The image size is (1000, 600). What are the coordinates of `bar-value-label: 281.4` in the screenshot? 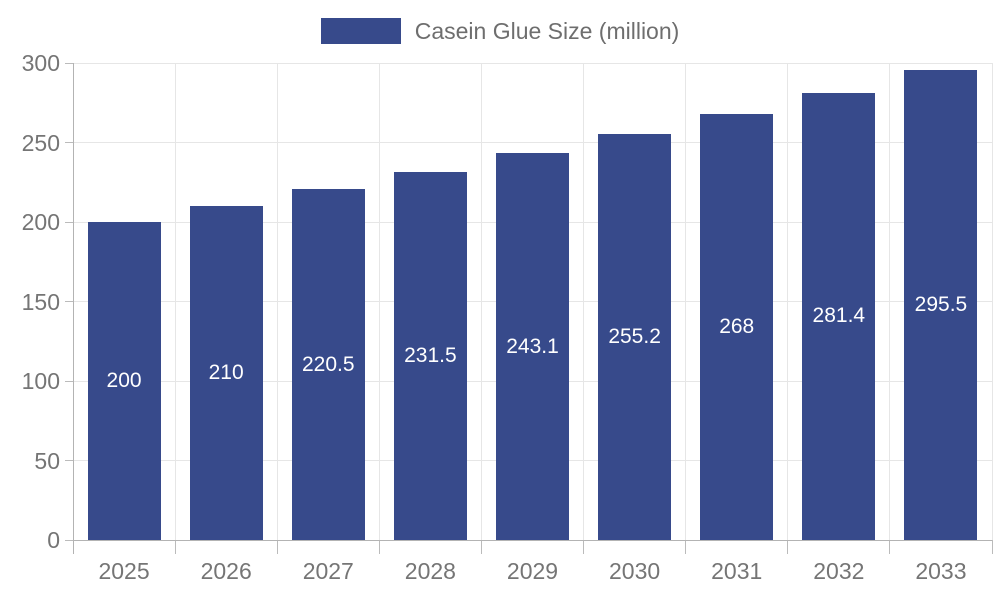 It's located at (839, 316).